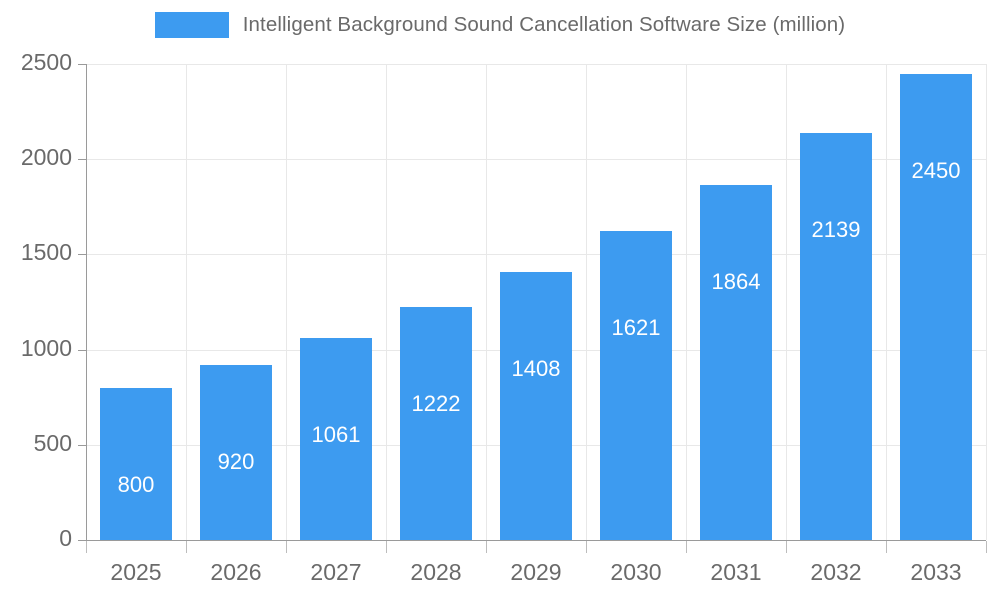  I want to click on bar-slot: 1621, so click(636, 302).